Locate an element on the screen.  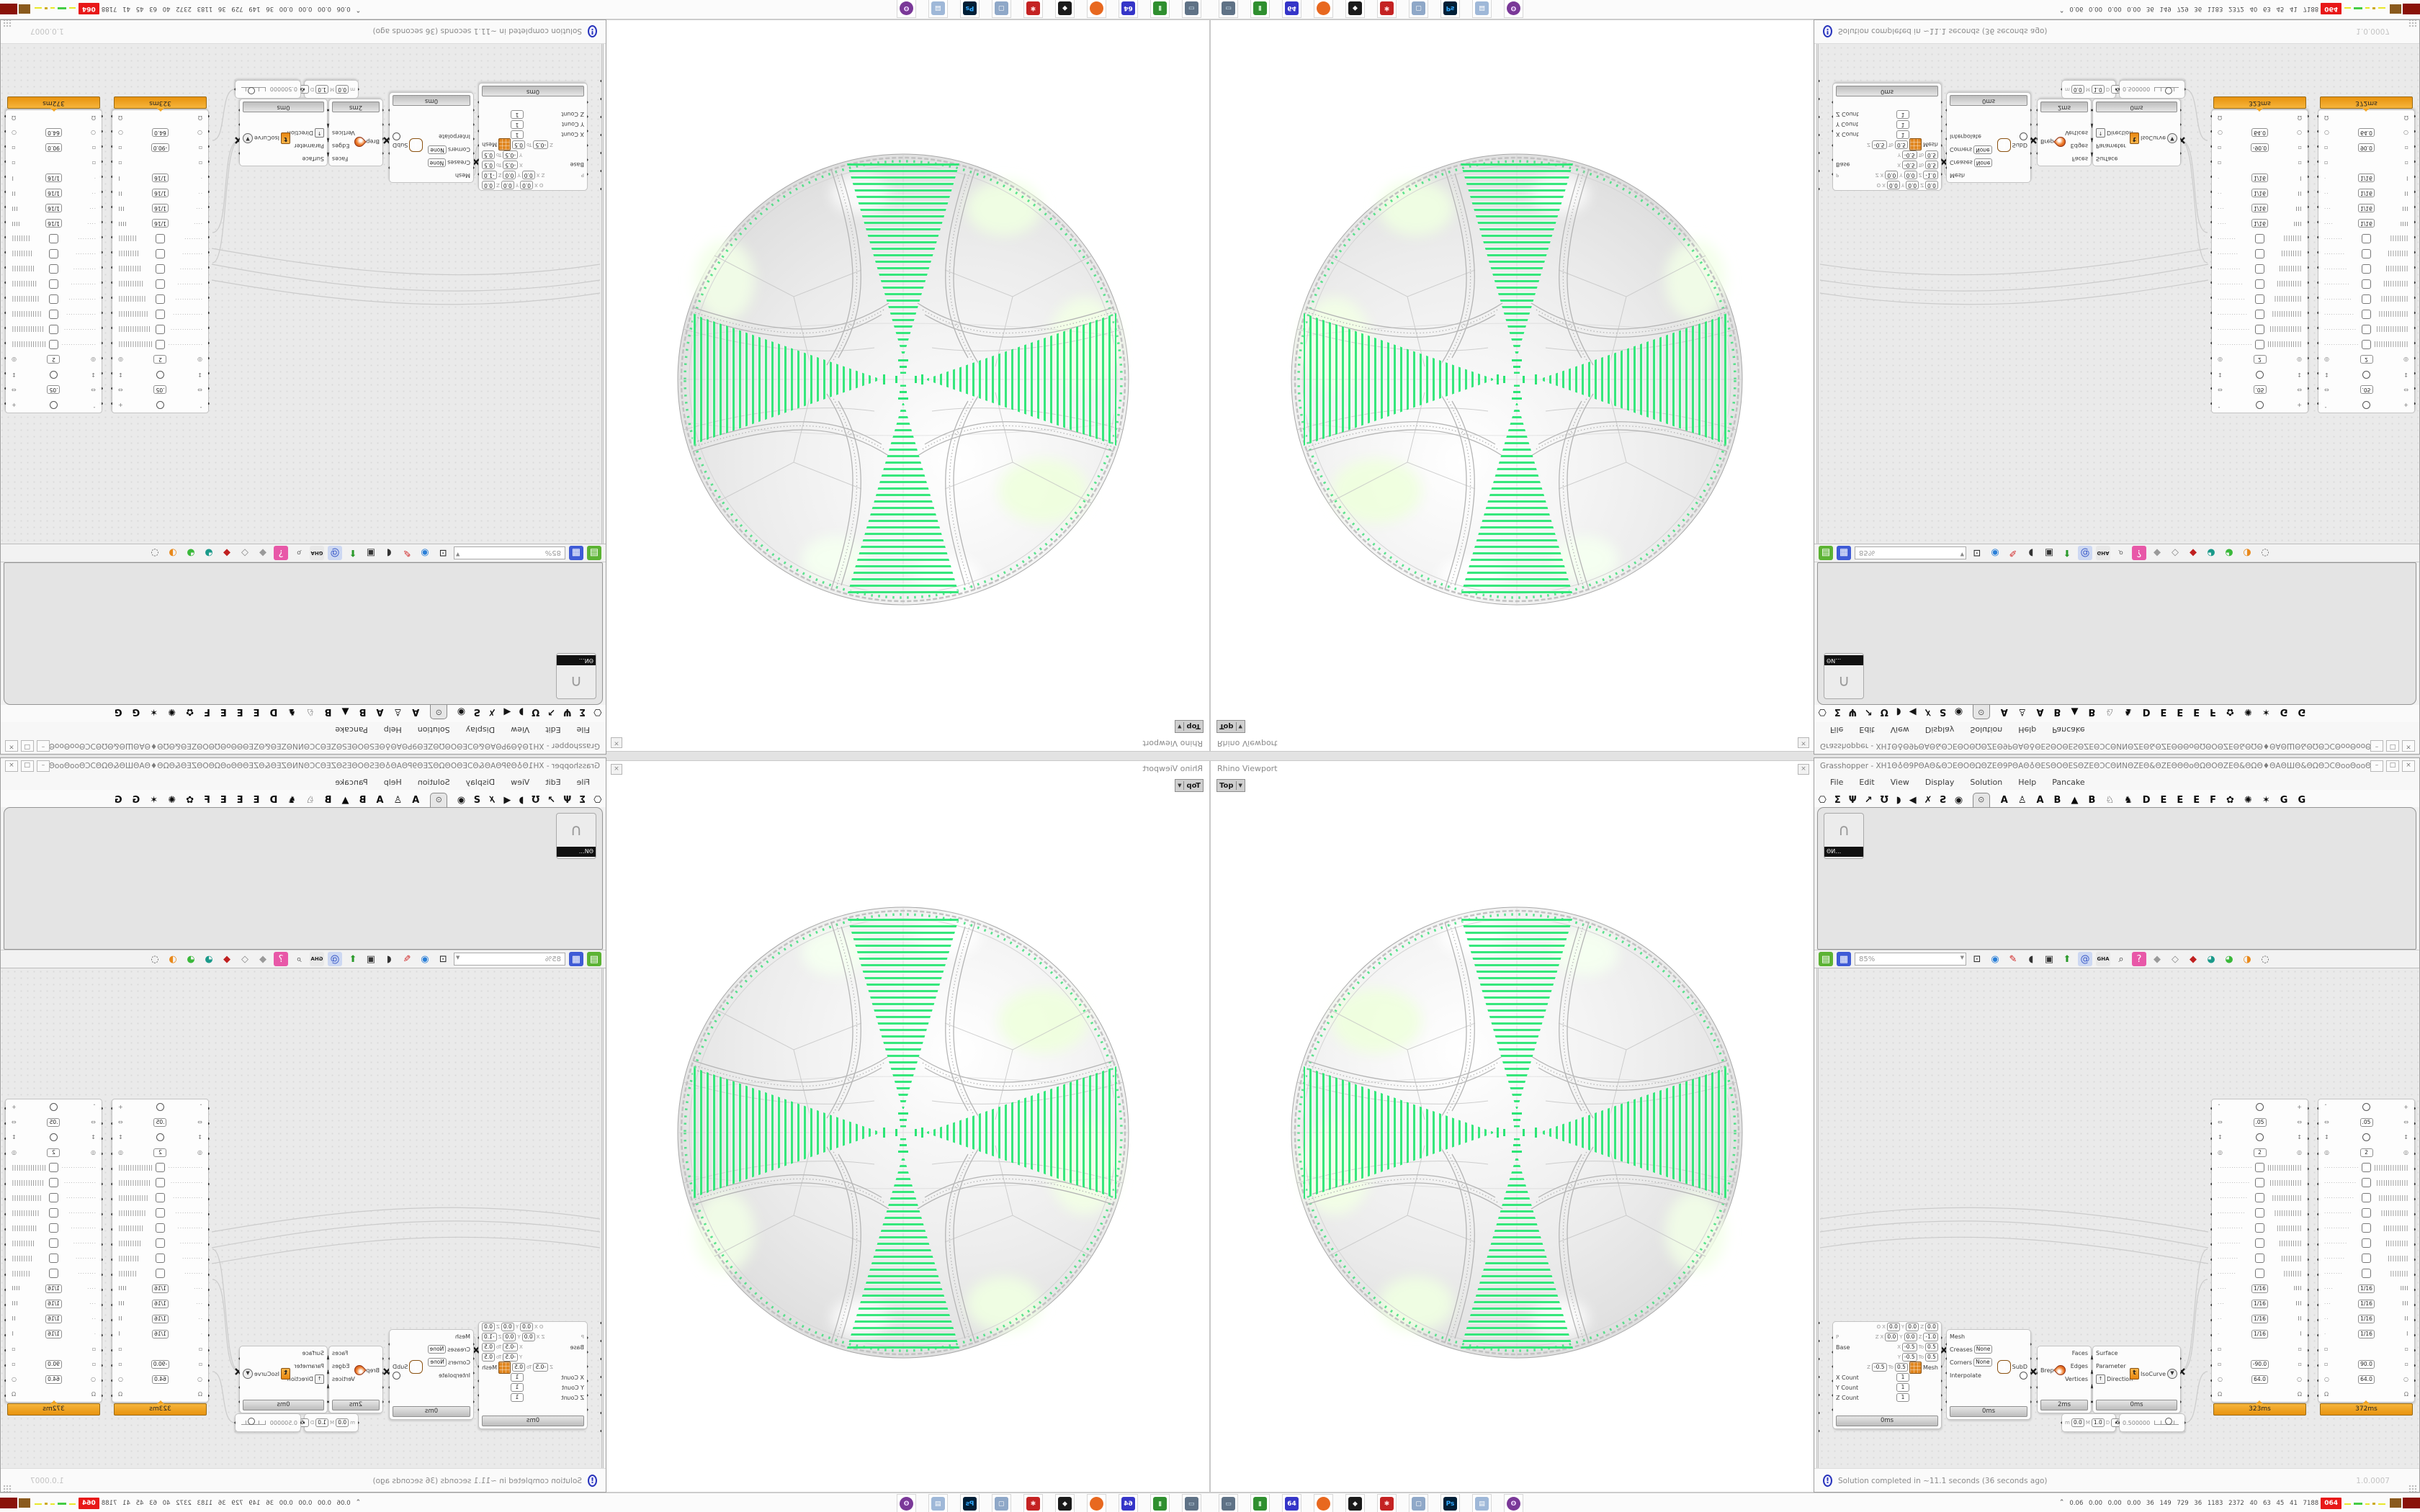
gha-icon: GHA is located at coordinates (317, 553).